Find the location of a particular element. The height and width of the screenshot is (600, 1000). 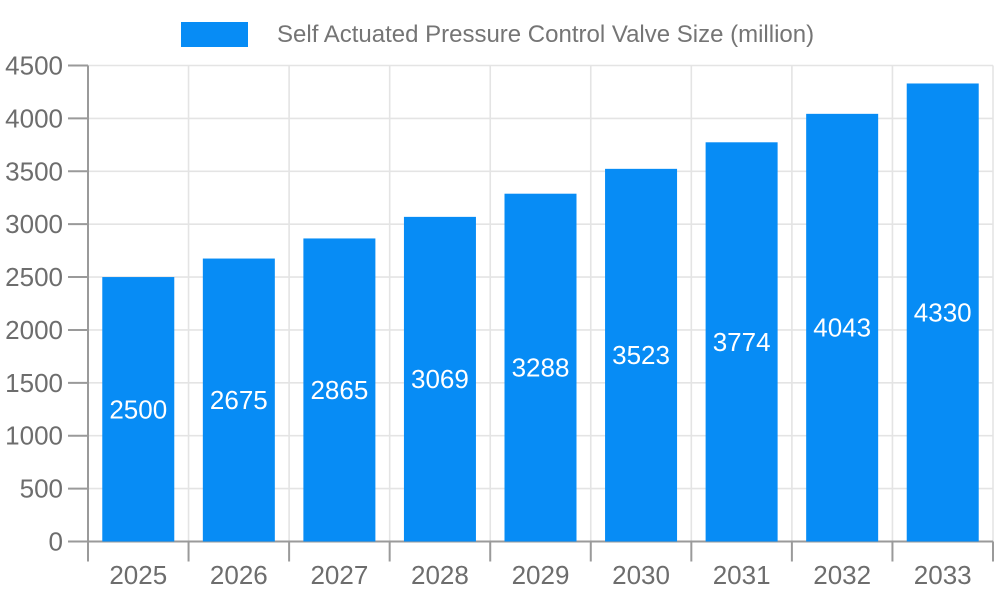

bar-2028 is located at coordinates (439, 379).